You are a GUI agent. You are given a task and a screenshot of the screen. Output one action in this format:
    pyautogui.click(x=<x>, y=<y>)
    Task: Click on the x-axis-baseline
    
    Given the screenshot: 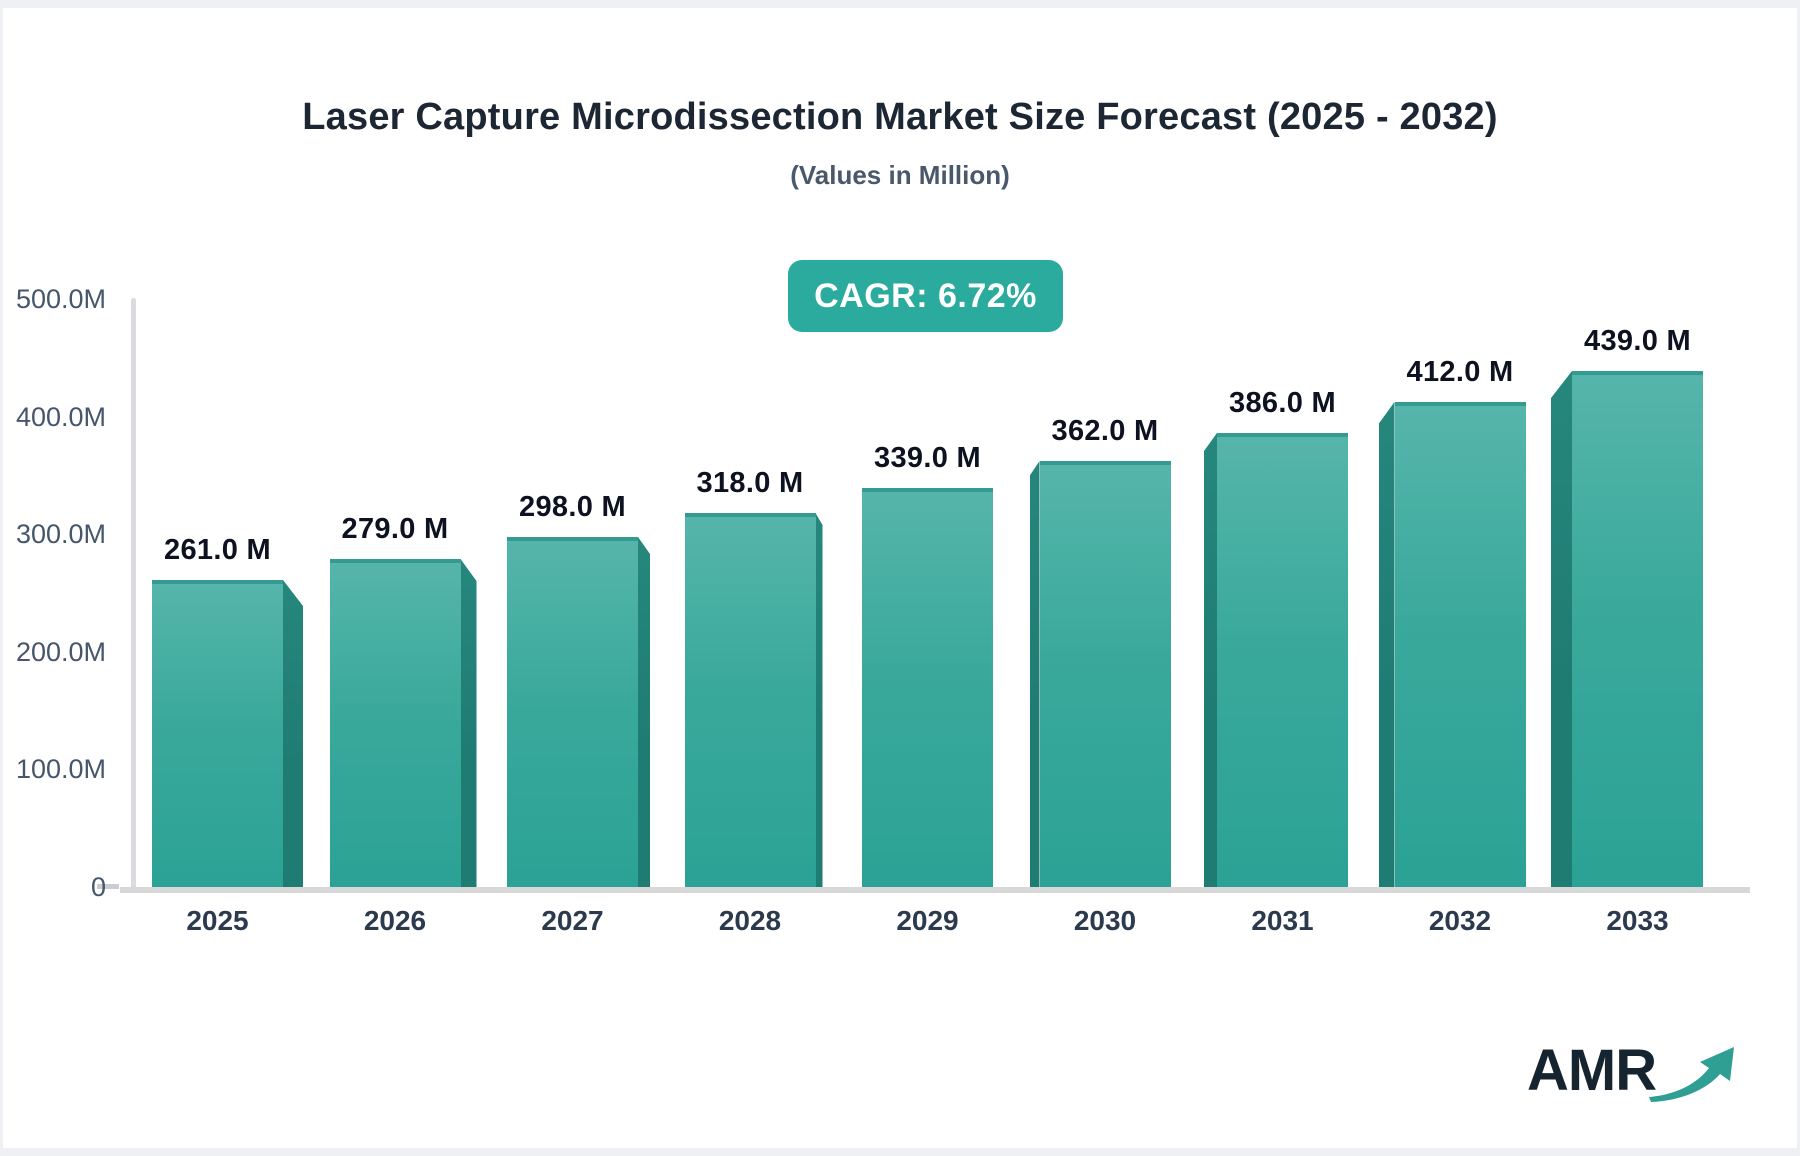 What is the action you would take?
    pyautogui.click(x=935, y=890)
    